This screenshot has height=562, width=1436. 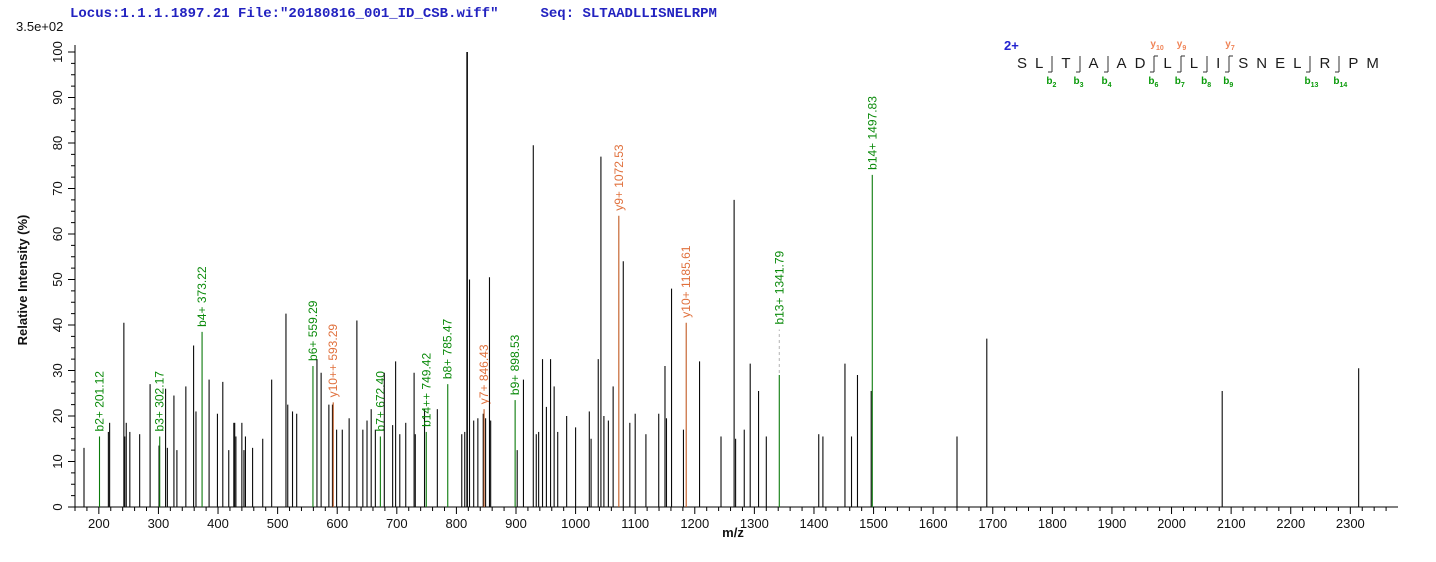 What do you see at coordinates (1066, 63) in the screenshot?
I see `residue-letter: T` at bounding box center [1066, 63].